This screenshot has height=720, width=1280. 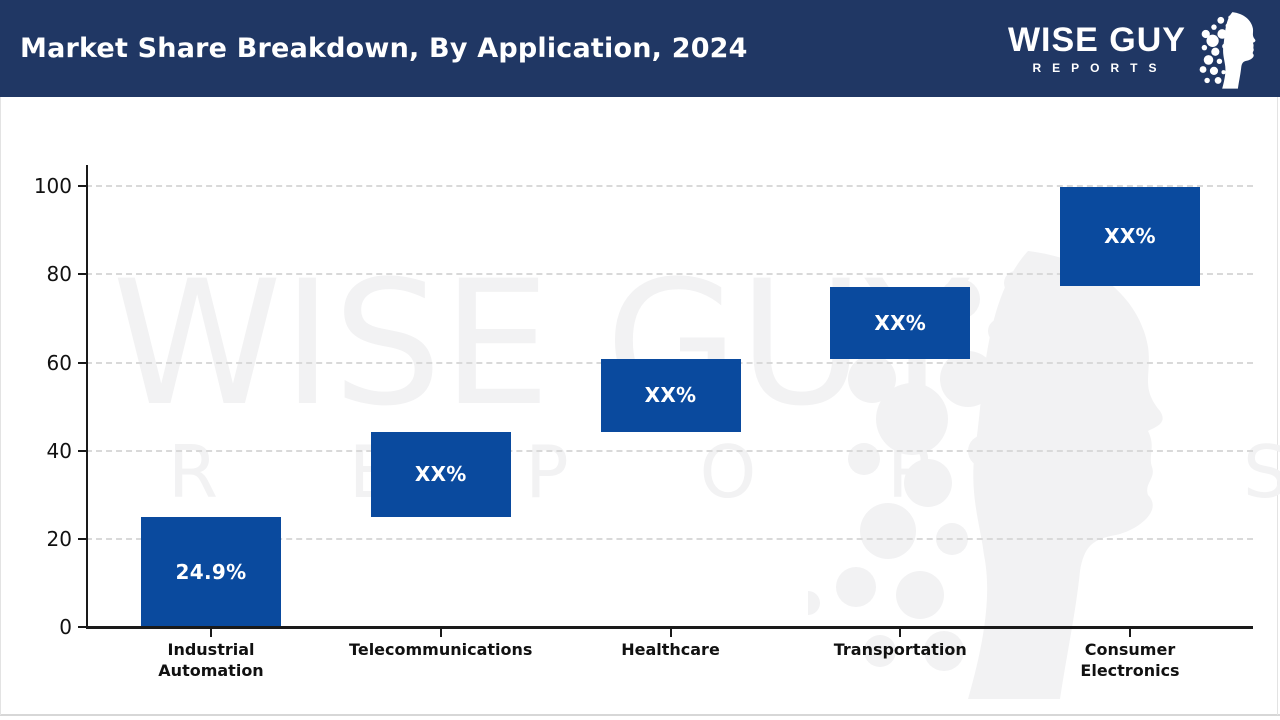 What do you see at coordinates (670, 649) in the screenshot?
I see `x-category-label-healthcare: Healthcare` at bounding box center [670, 649].